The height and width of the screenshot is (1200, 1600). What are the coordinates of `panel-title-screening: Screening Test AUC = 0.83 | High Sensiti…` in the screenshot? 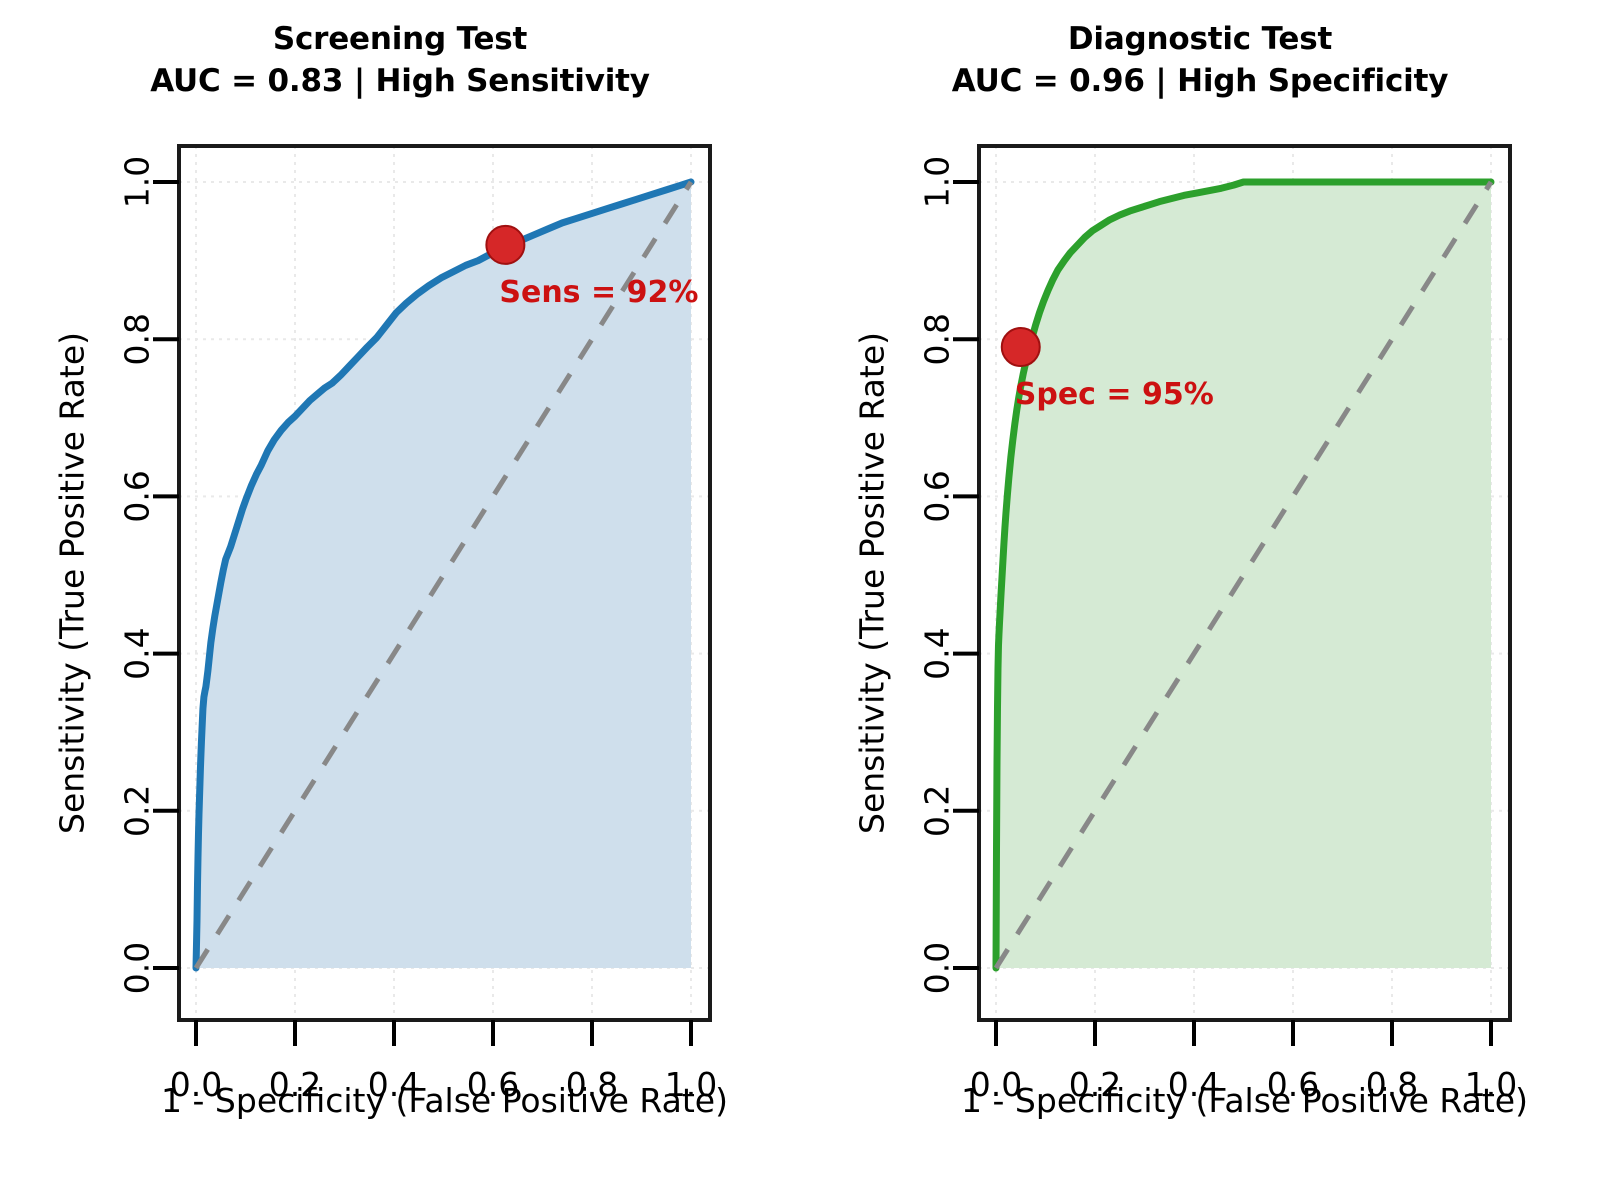 It's located at (400, 60).